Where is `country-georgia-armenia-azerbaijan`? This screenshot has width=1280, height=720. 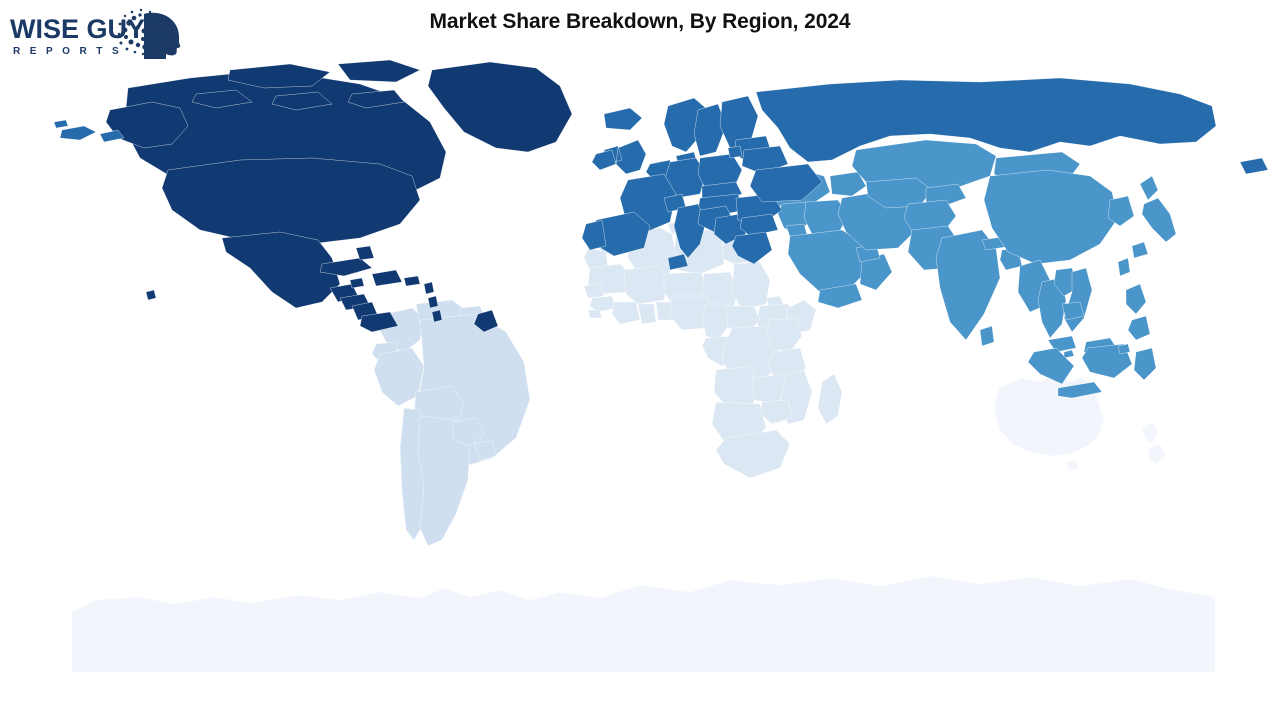
country-georgia-armenia-azerbaijan is located at coordinates (848, 184).